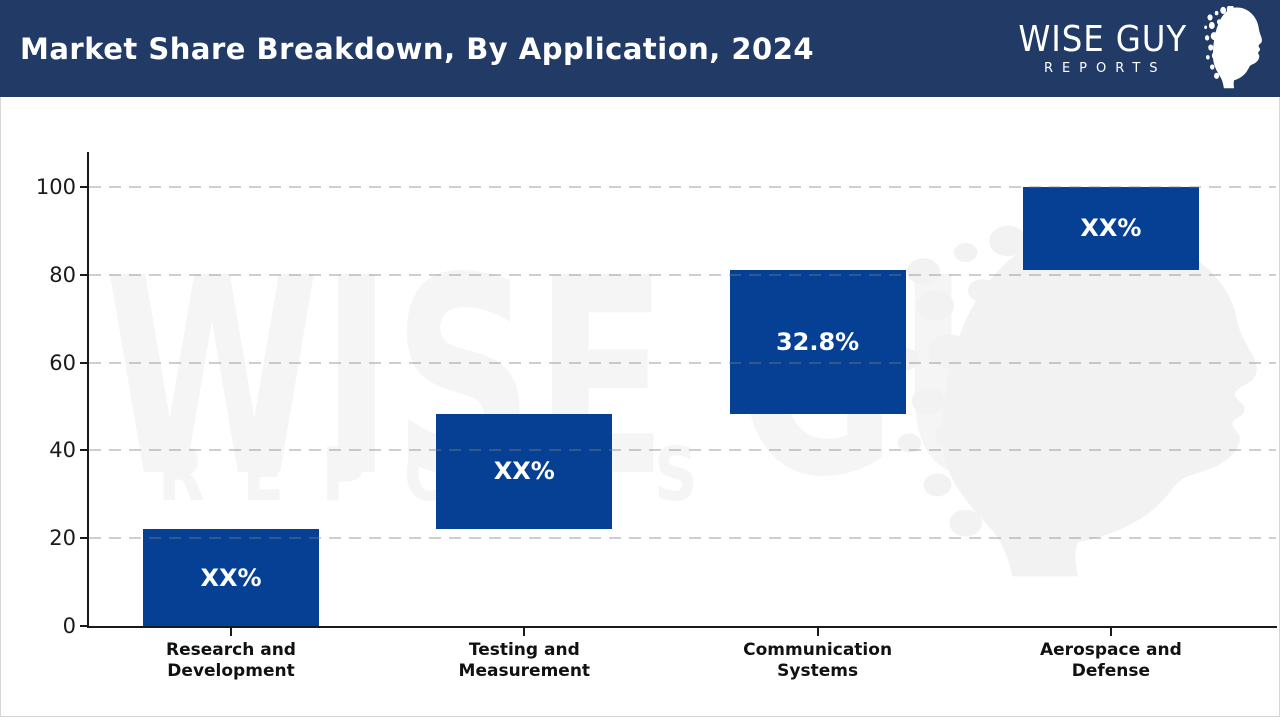  Describe the element at coordinates (1233, 47) in the screenshot. I see `logo-head-dots-icon` at that location.